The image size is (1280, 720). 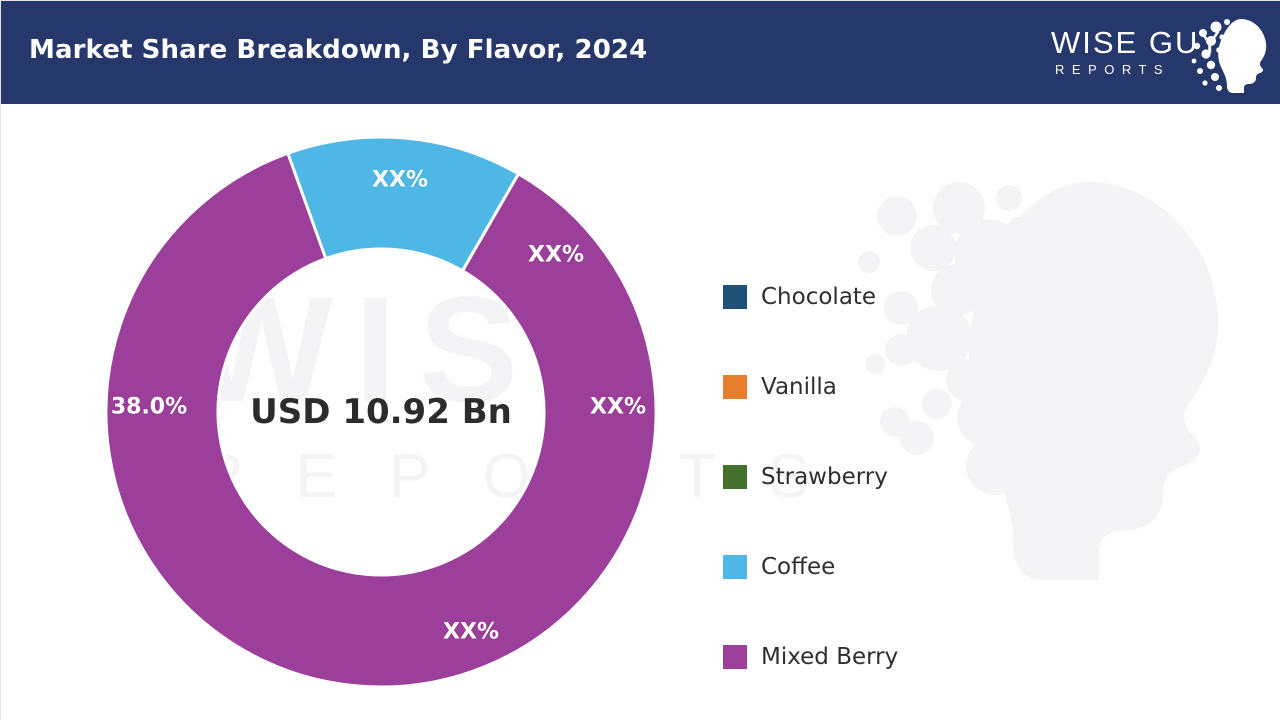 What do you see at coordinates (799, 387) in the screenshot?
I see `legend-label-vanilla: Vanilla` at bounding box center [799, 387].